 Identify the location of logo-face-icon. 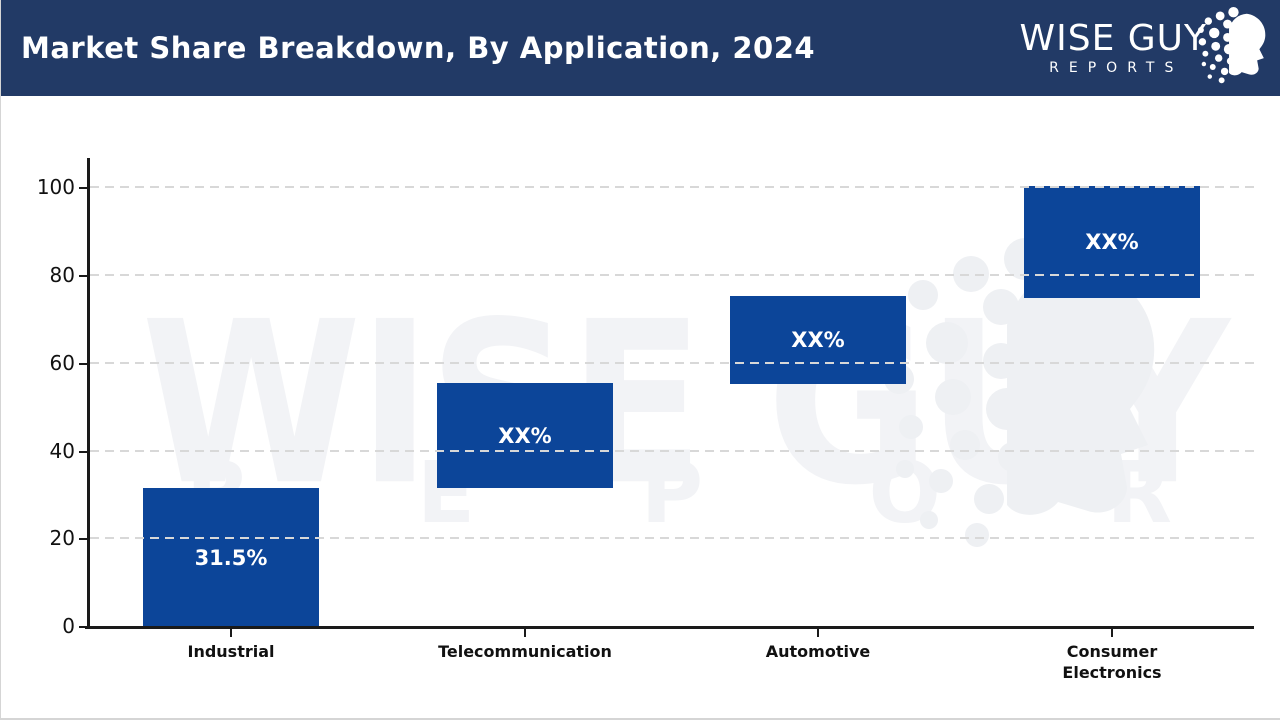
(1231, 45).